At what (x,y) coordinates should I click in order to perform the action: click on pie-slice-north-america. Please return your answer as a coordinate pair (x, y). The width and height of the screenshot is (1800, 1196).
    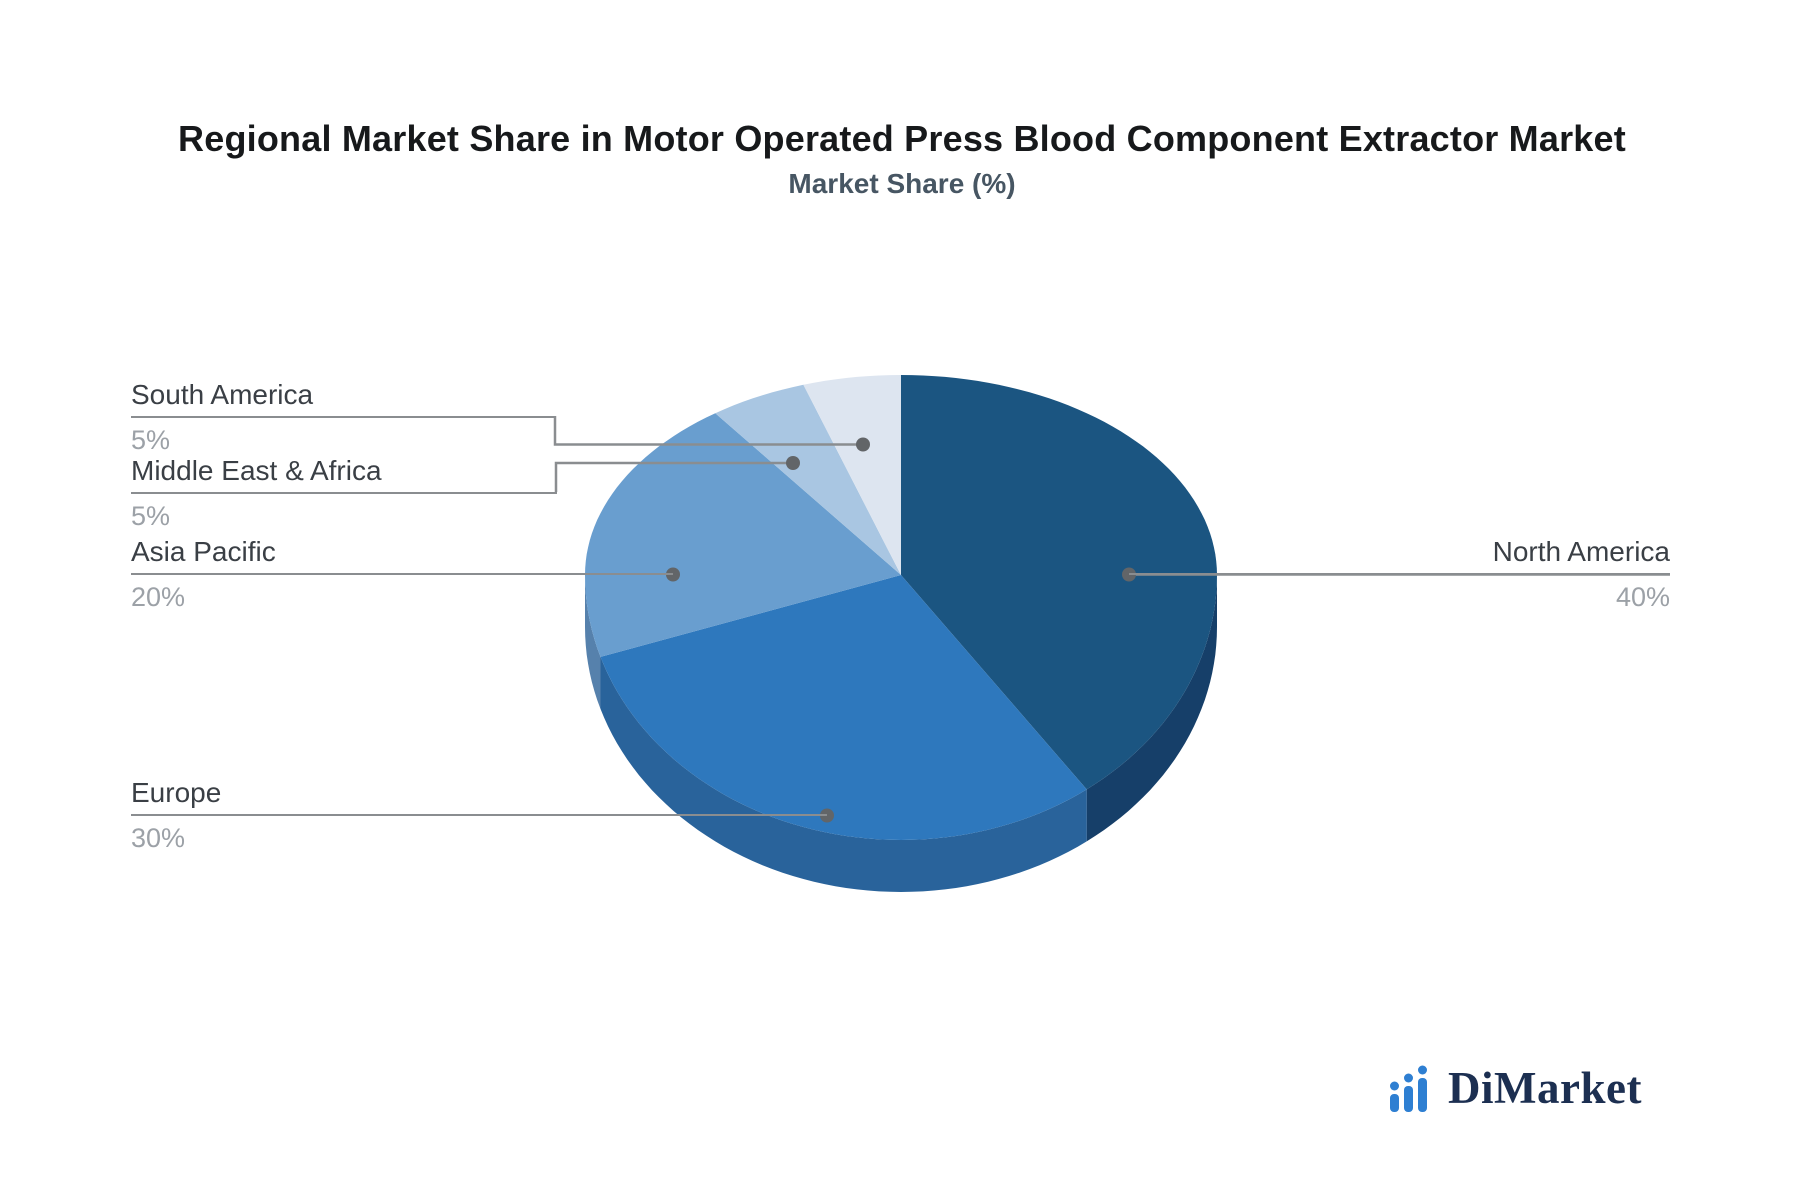
    Looking at the image, I should click on (1059, 582).